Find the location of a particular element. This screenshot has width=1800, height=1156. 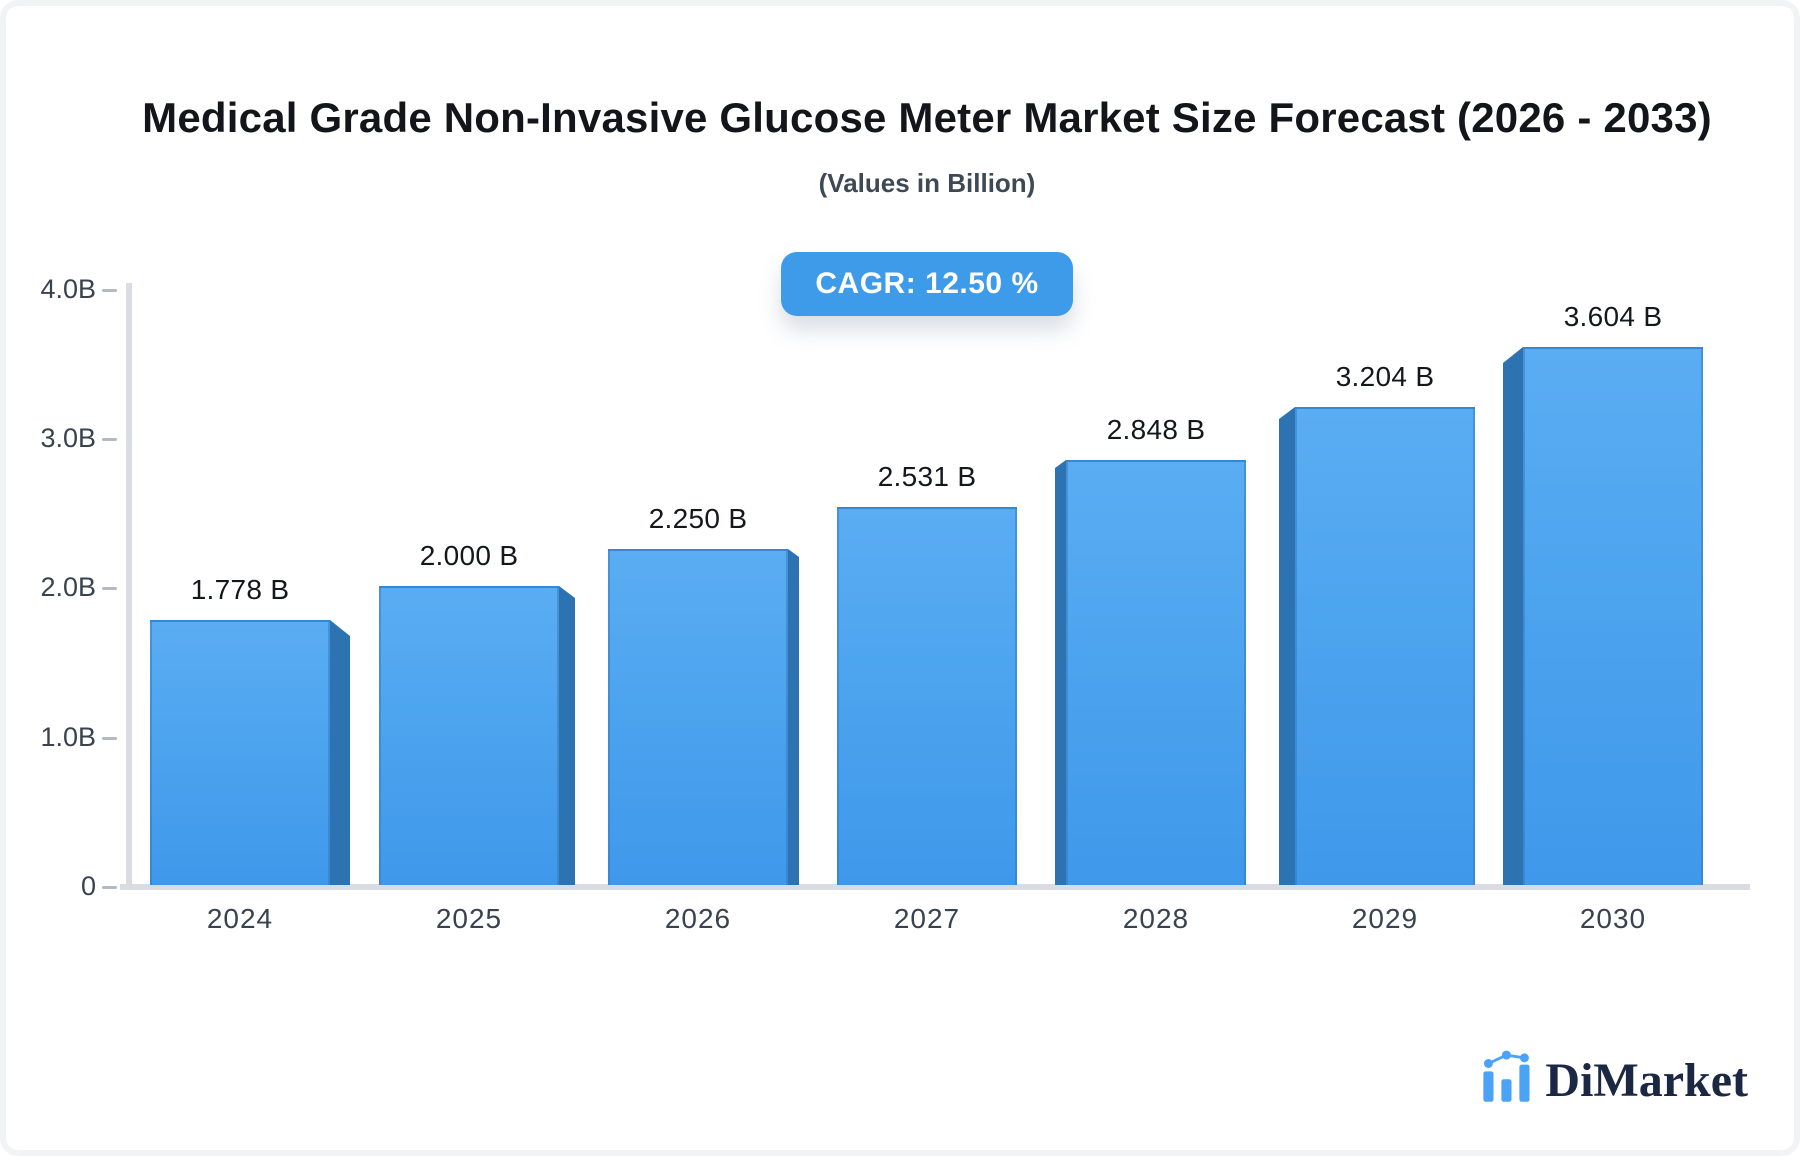

bar-line-chart-icon is located at coordinates (1506, 1076).